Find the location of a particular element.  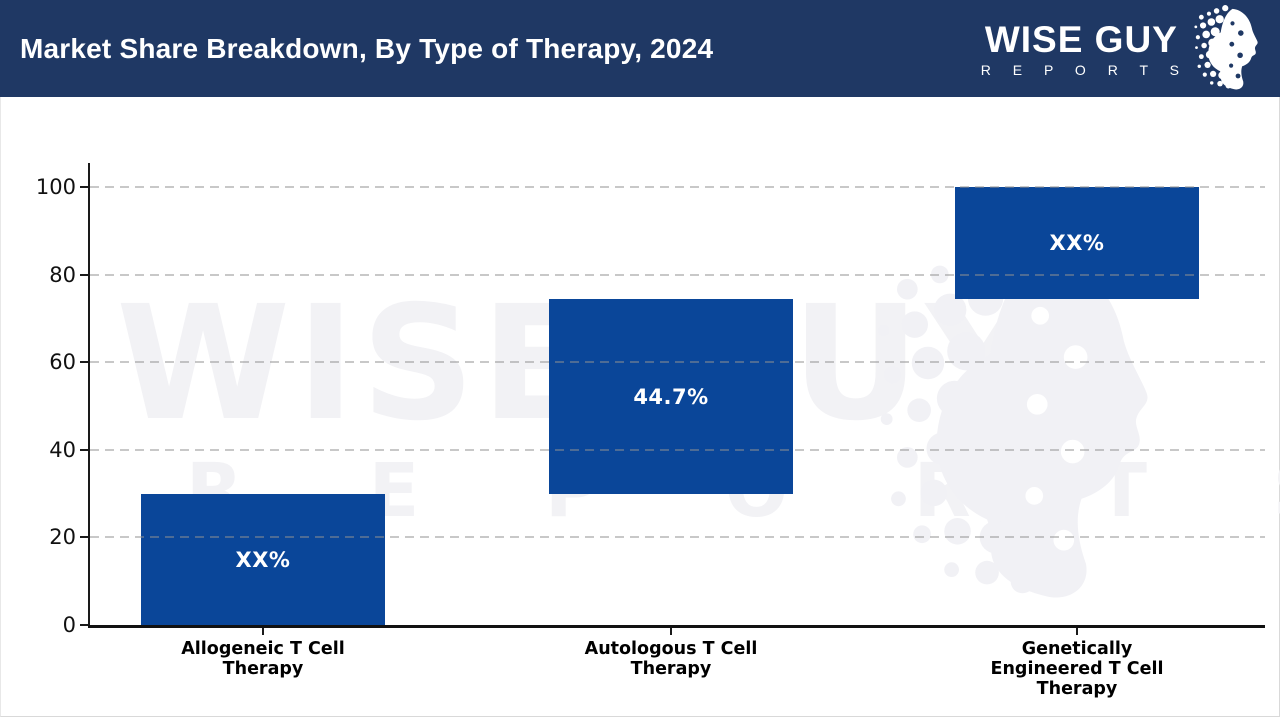

y-tick-label-100: 100 is located at coordinates (55, 187).